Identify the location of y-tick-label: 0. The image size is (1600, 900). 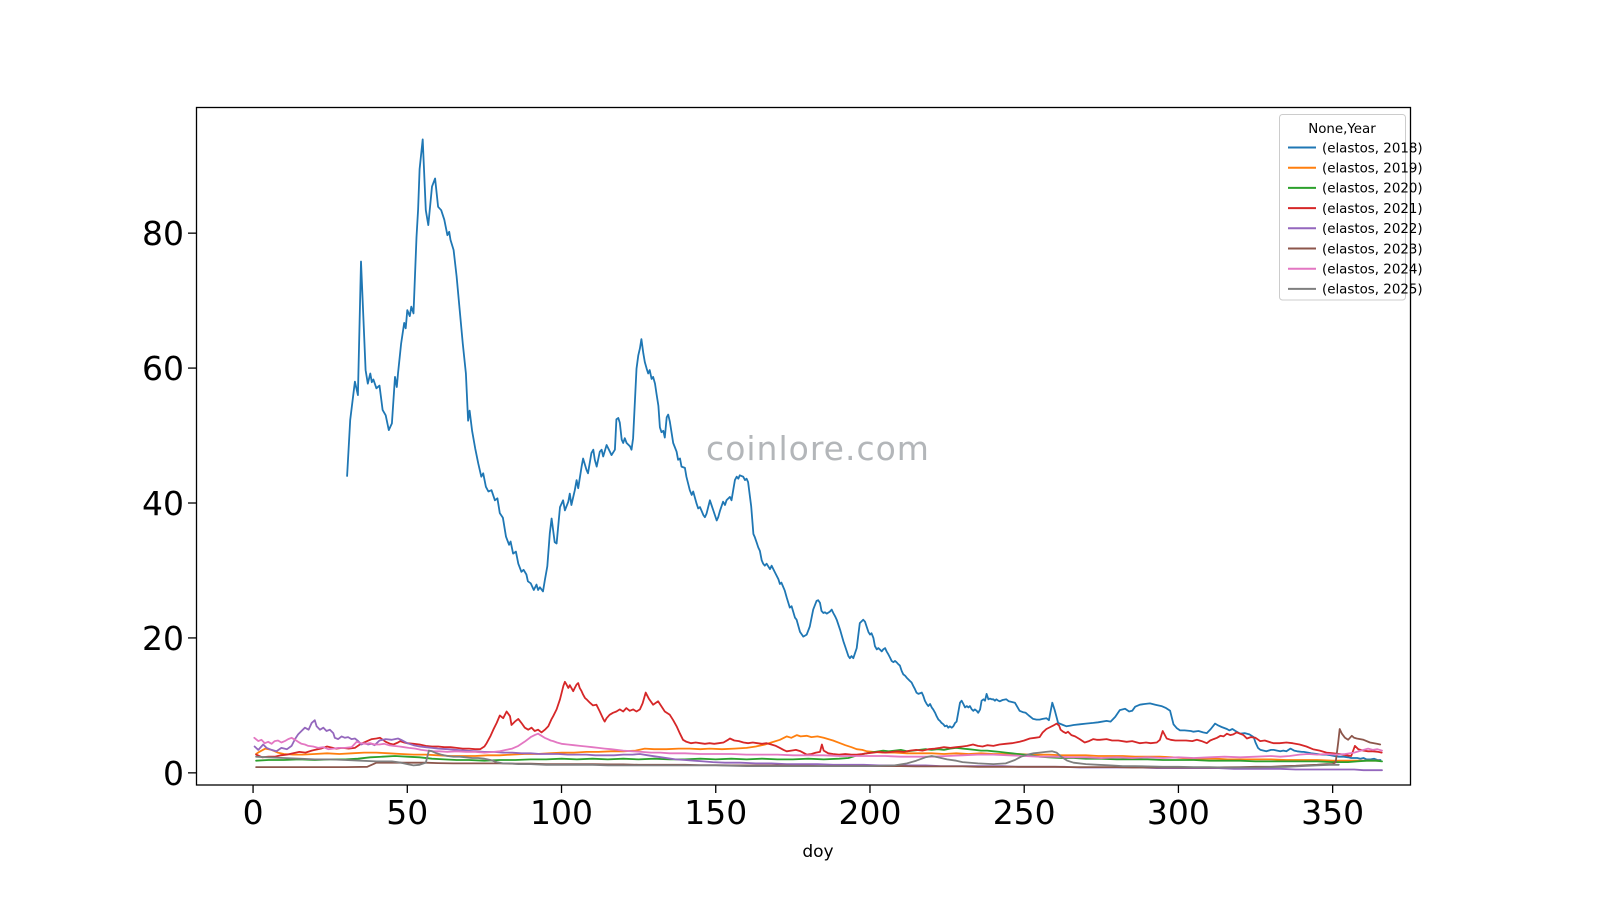
(173, 773).